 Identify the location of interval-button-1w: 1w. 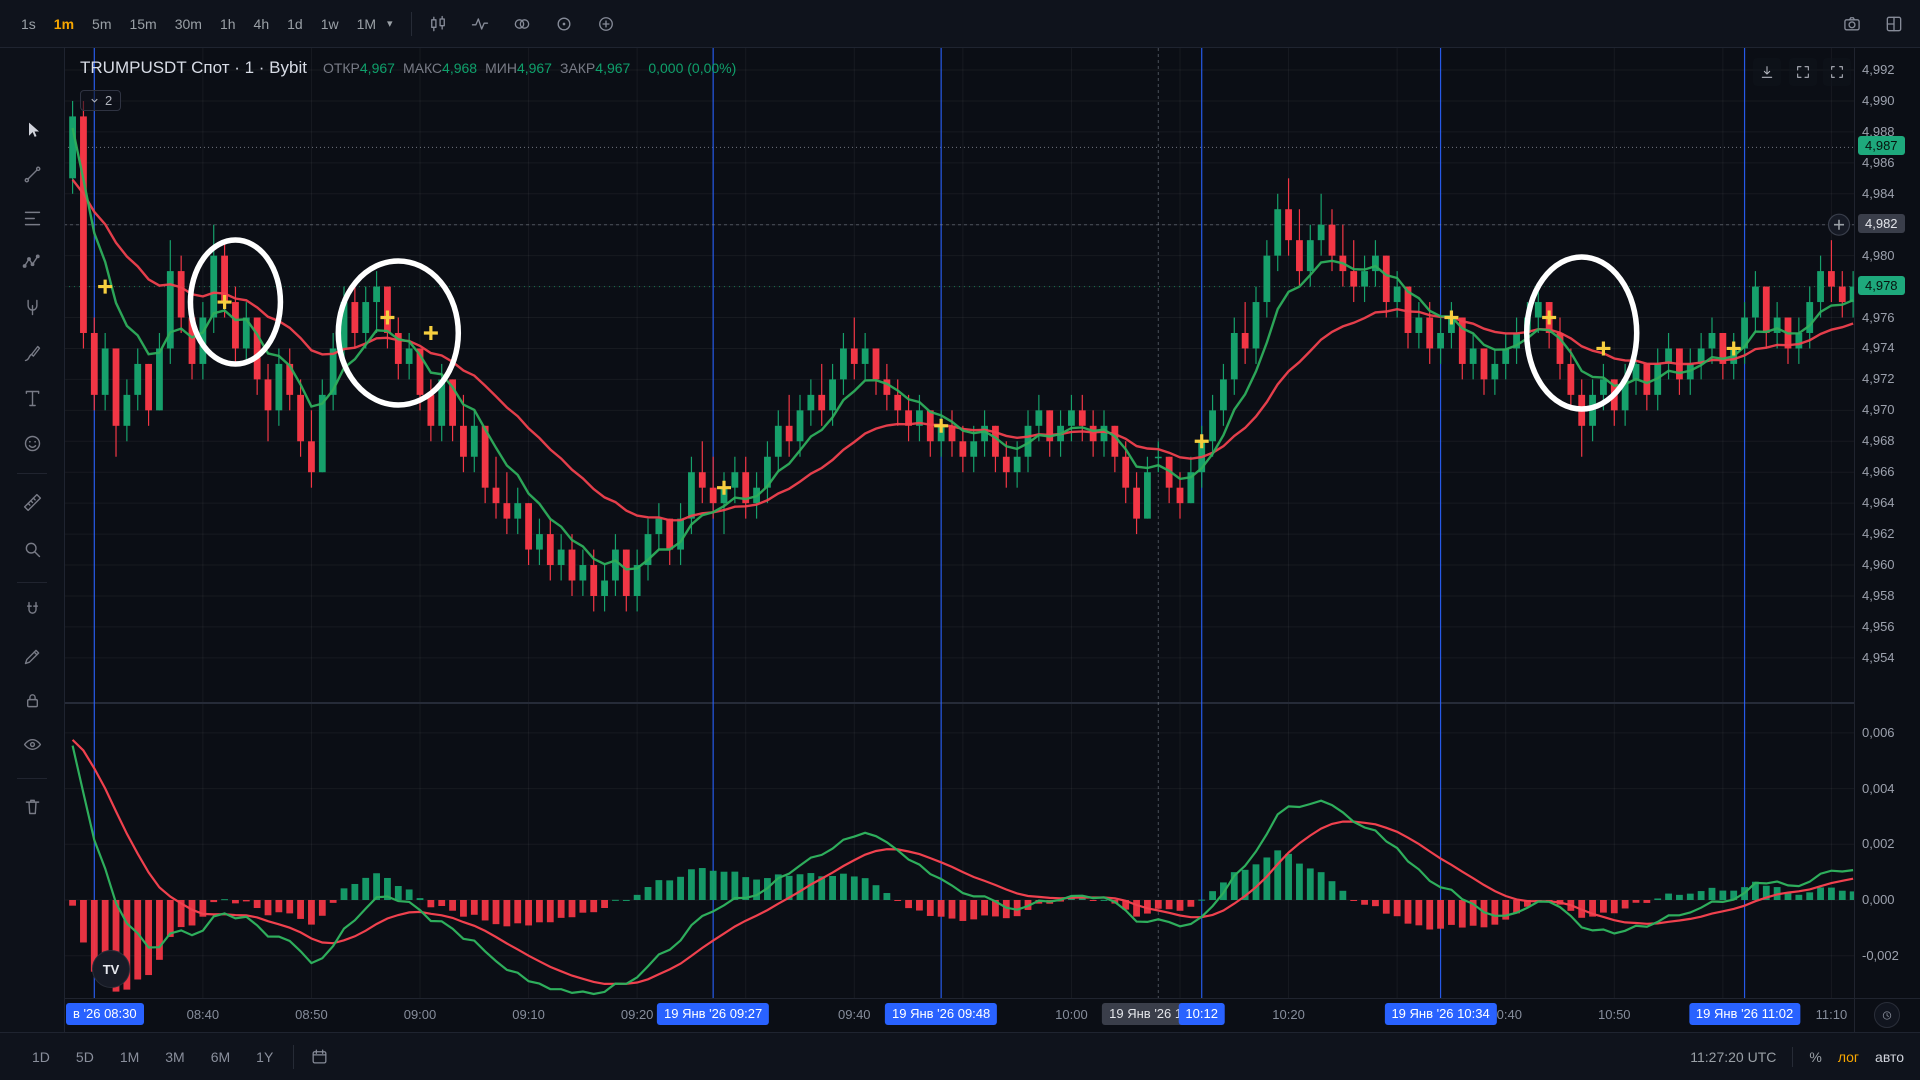
(330, 24).